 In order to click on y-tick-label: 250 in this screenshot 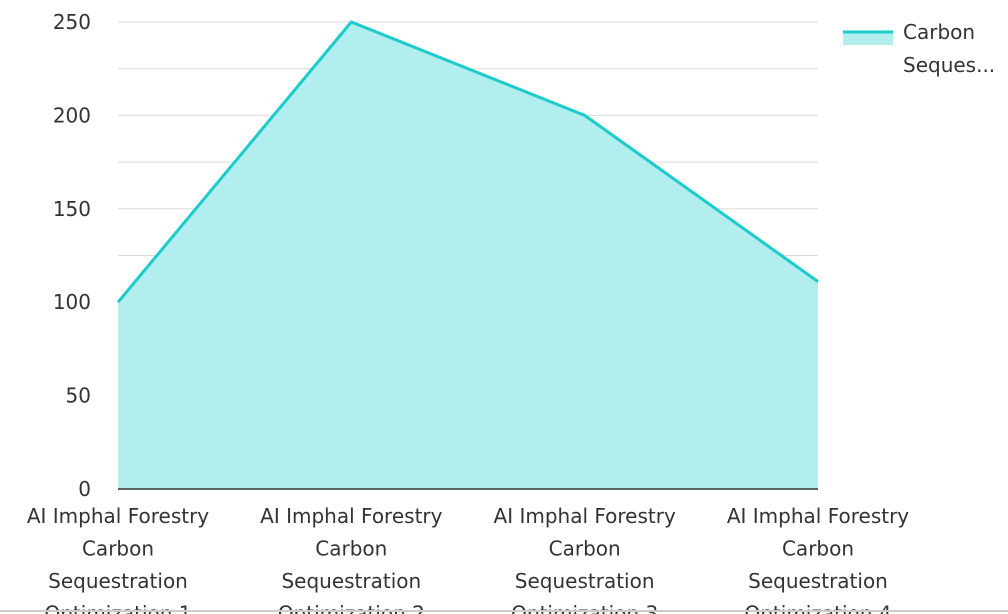, I will do `click(72, 22)`.